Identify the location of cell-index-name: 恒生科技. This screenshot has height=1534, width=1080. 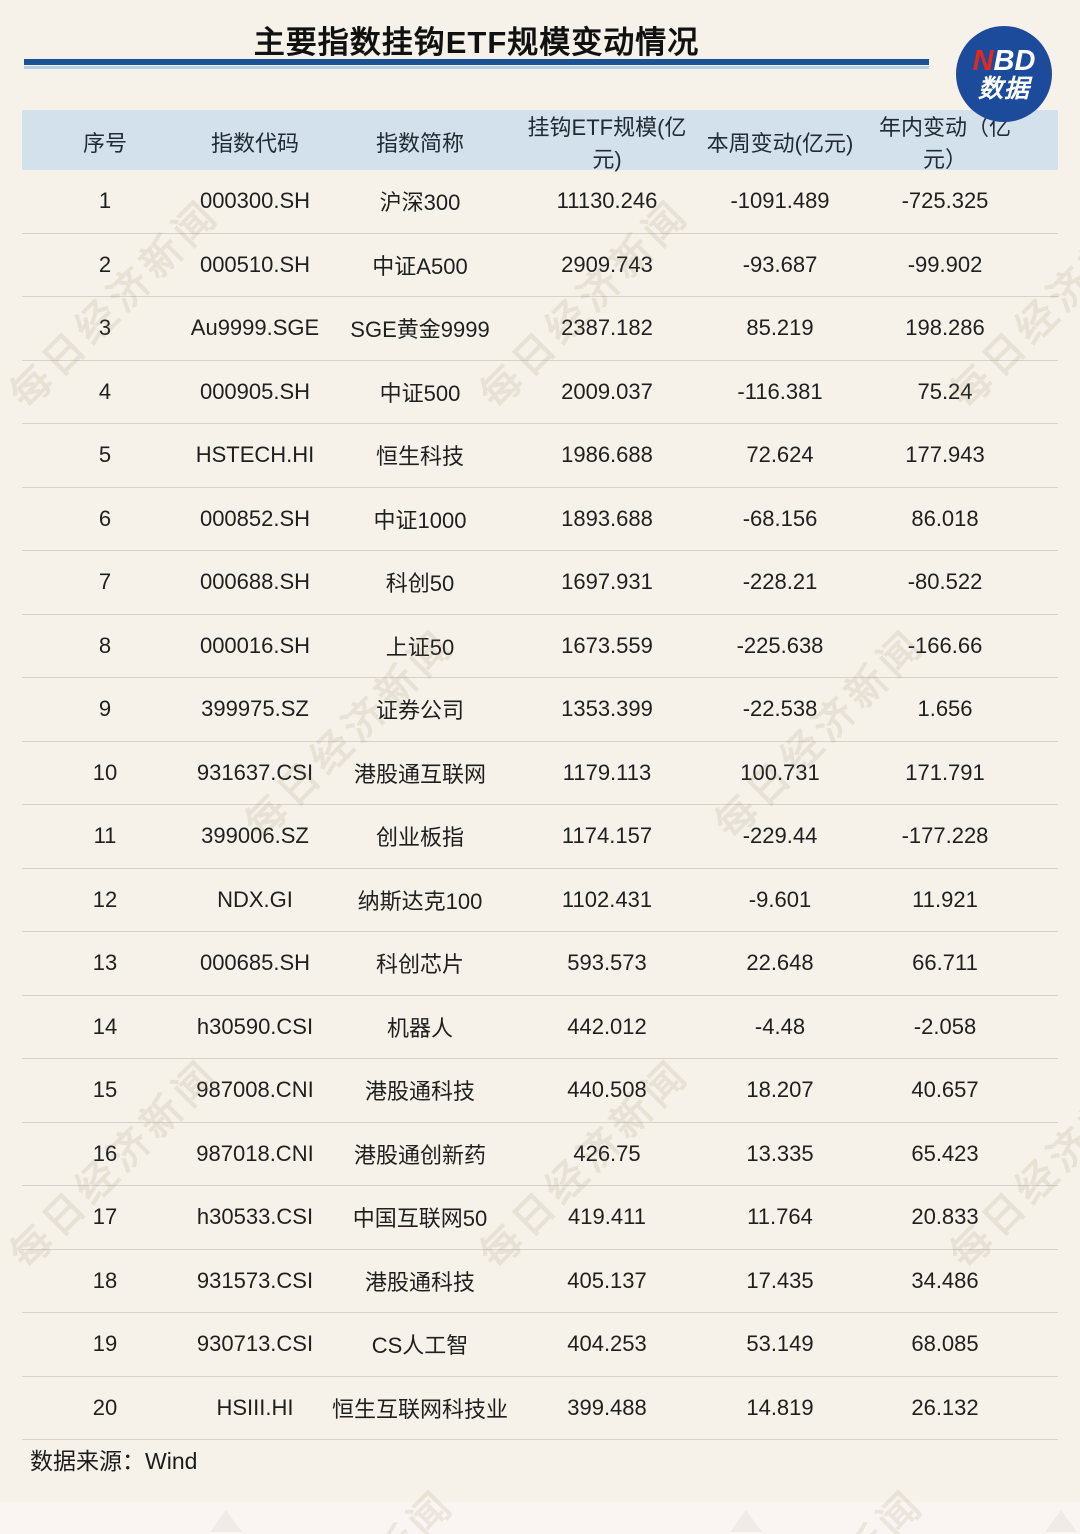
(419, 457).